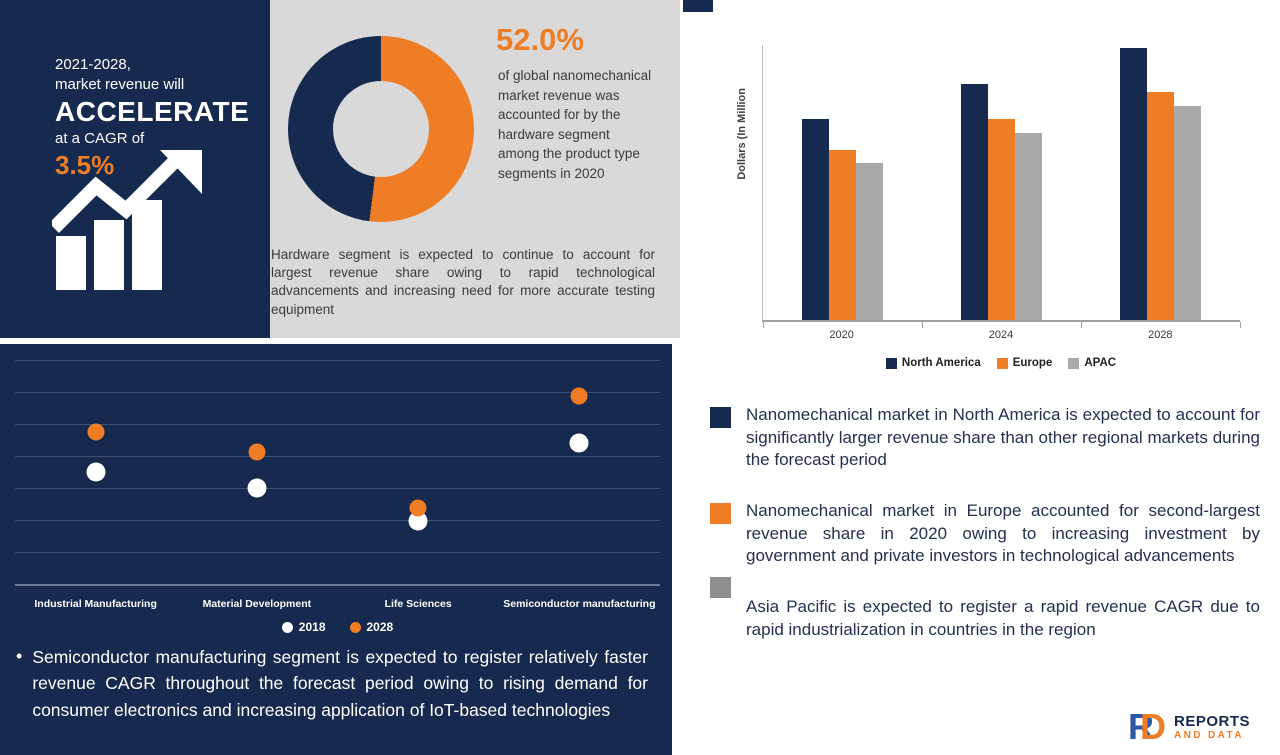 This screenshot has width=1280, height=755. What do you see at coordinates (418, 604) in the screenshot?
I see `dot-category-label: Life Sciences` at bounding box center [418, 604].